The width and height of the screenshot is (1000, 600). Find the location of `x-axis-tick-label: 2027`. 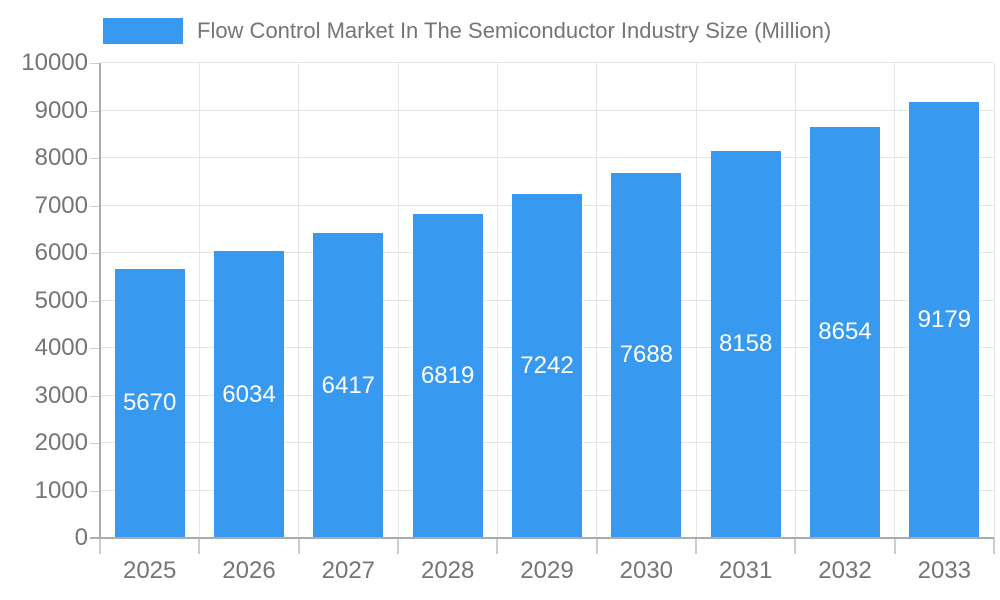

x-axis-tick-label: 2027 is located at coordinates (348, 570).